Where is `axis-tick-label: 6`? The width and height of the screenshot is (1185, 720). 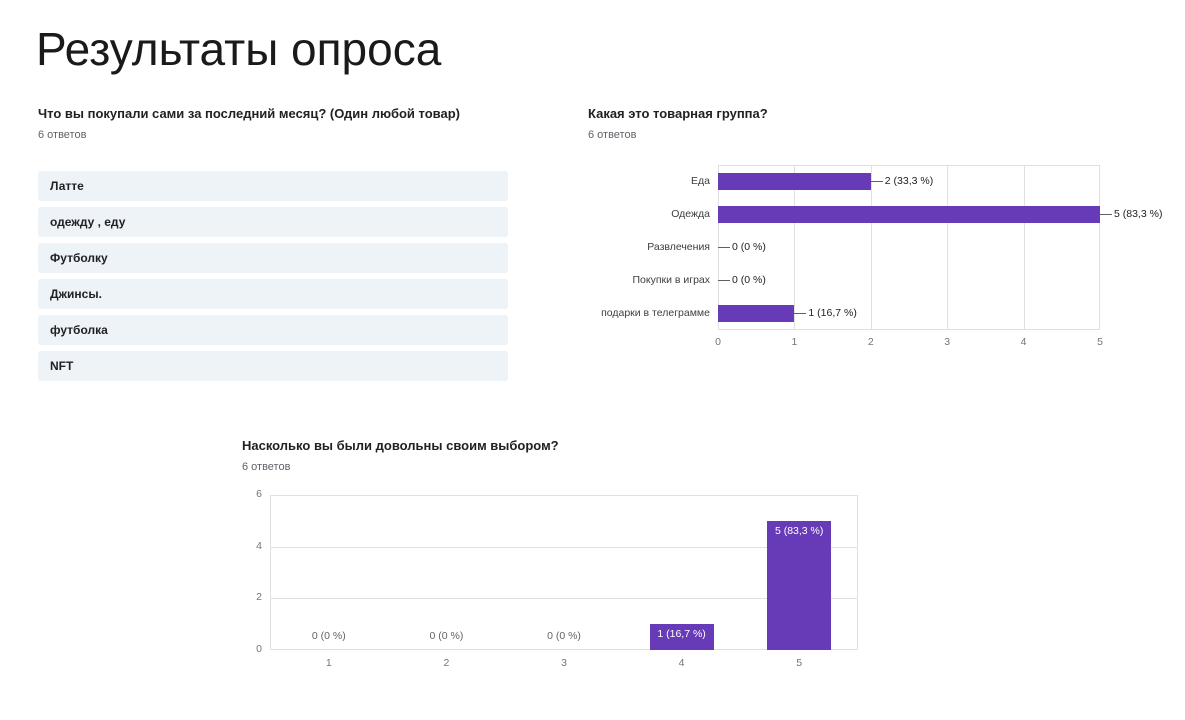
axis-tick-label: 6 is located at coordinates (259, 493).